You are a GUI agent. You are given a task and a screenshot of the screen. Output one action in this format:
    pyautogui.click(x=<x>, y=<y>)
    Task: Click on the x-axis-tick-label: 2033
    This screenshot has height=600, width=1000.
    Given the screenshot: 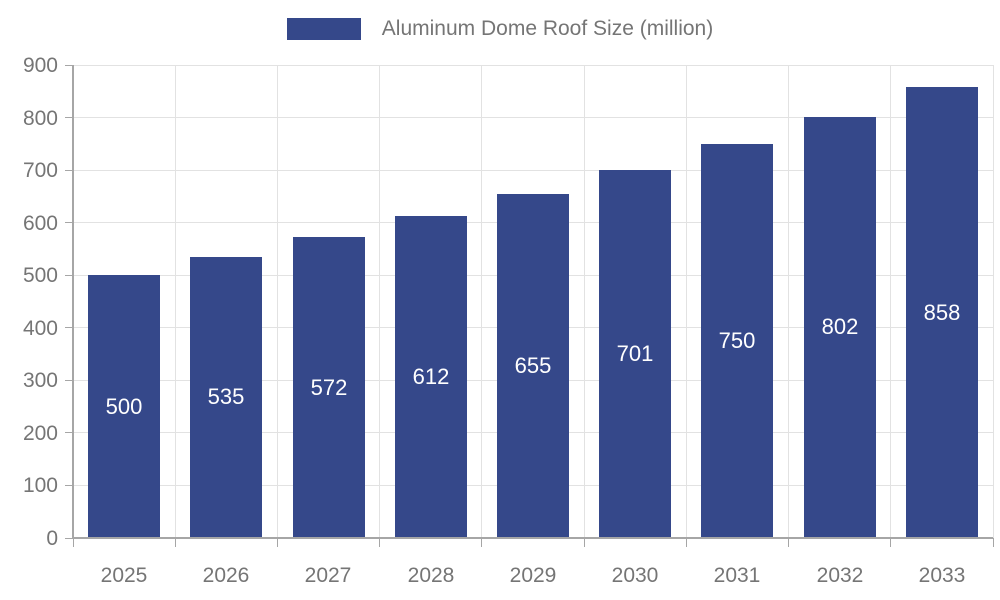 What is the action you would take?
    pyautogui.click(x=942, y=575)
    